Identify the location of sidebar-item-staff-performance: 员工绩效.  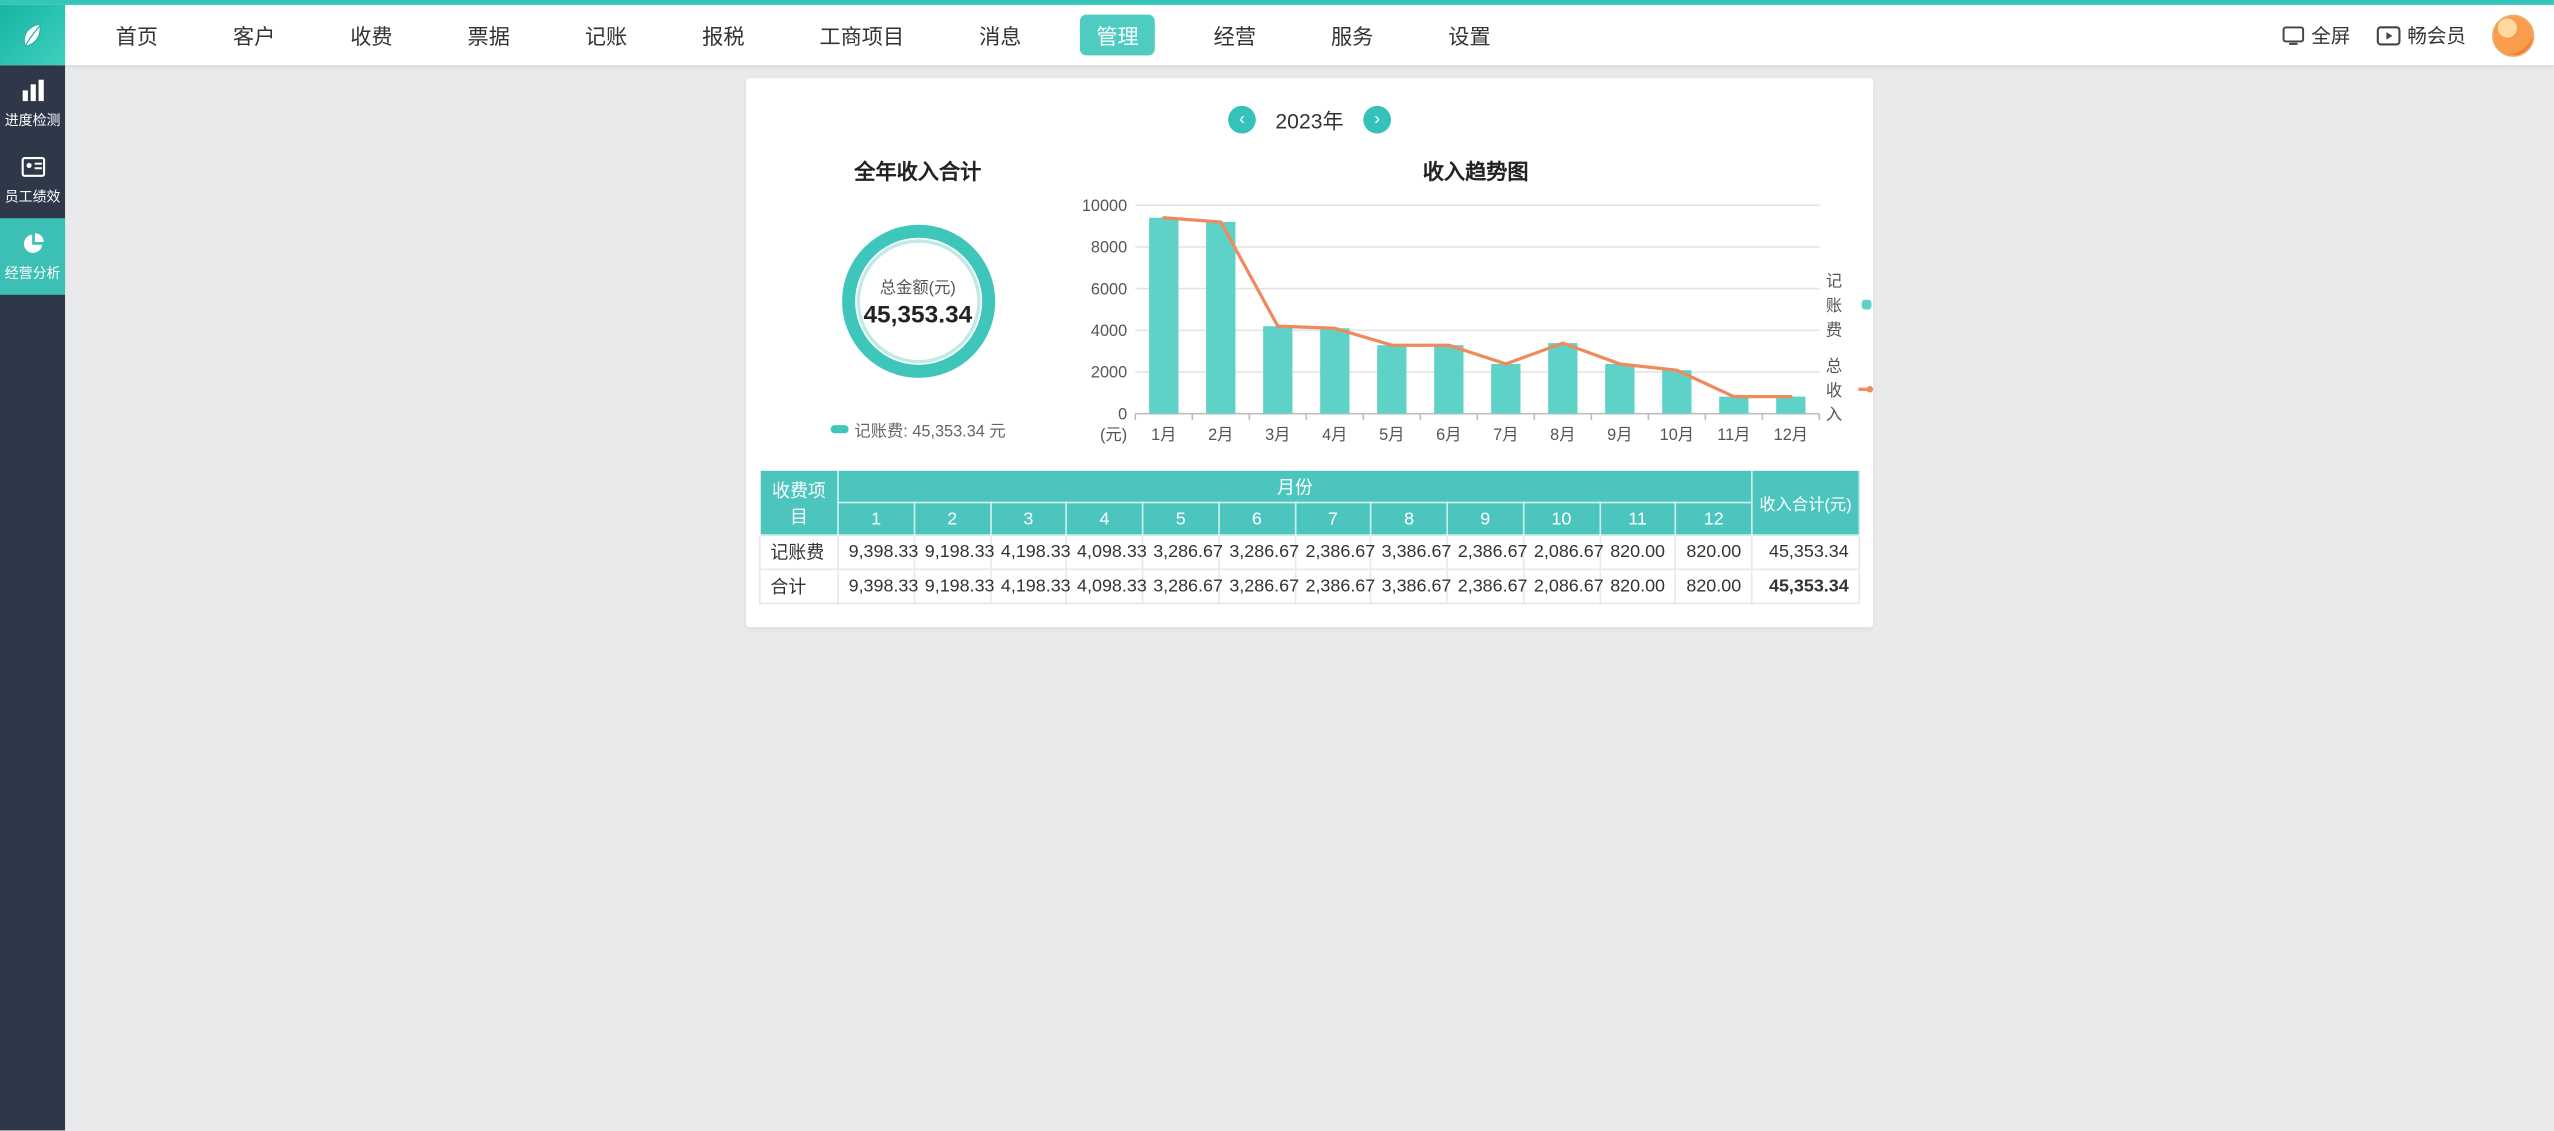
(32, 180).